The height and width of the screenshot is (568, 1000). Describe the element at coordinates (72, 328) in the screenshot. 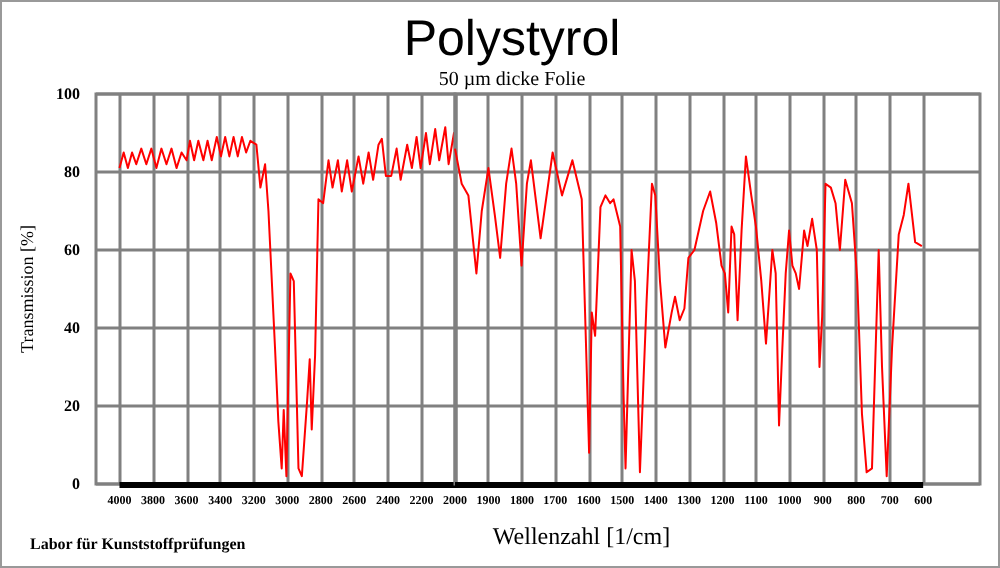

I see `y-tick-label: 40` at that location.